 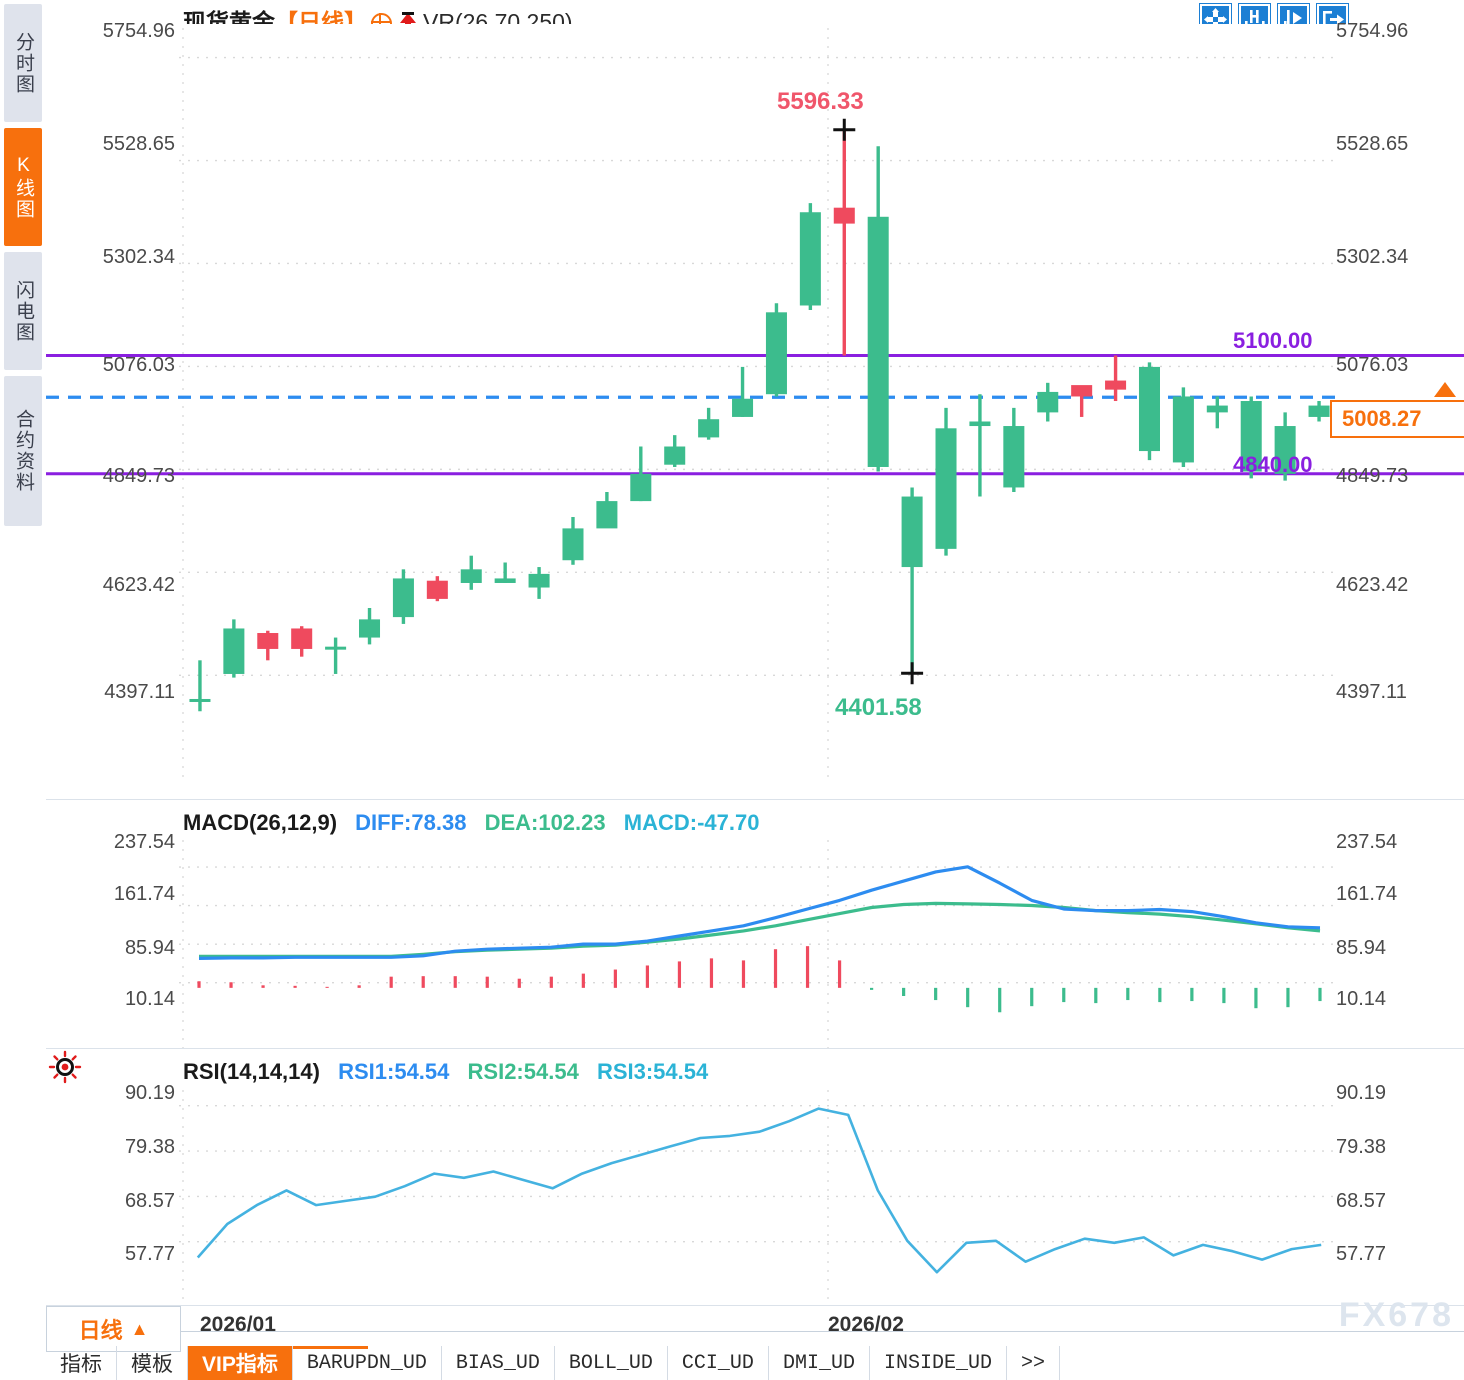 I want to click on macd-tick-right: 10.14, so click(x=1361, y=999).